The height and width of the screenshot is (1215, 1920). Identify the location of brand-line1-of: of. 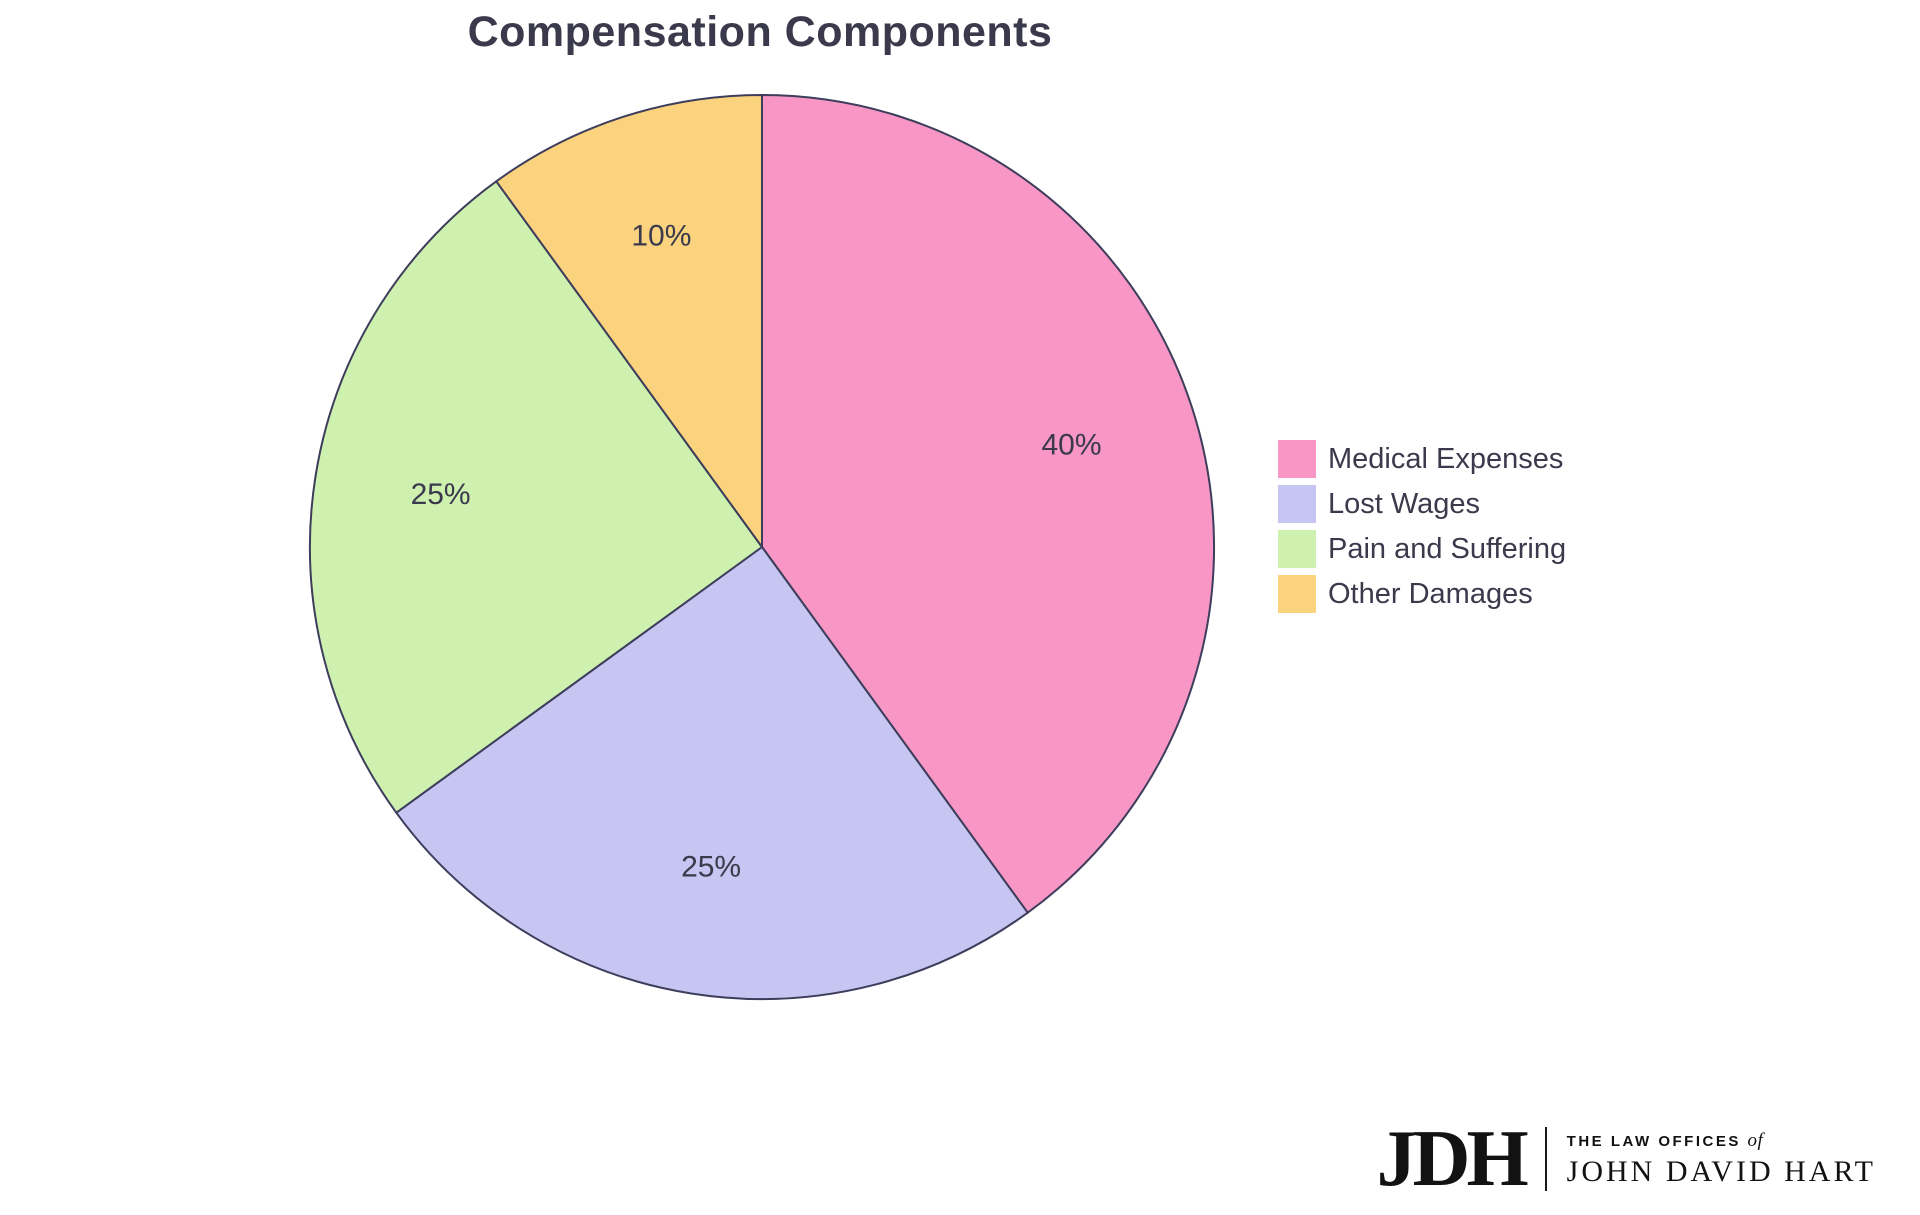
(1755, 1140).